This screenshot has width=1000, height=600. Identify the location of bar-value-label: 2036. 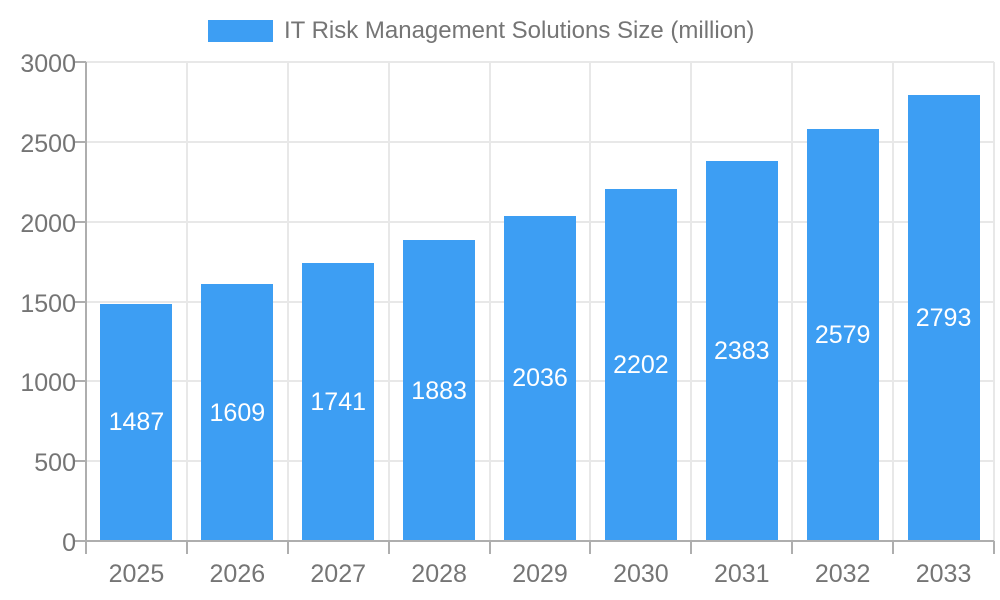
(540, 378).